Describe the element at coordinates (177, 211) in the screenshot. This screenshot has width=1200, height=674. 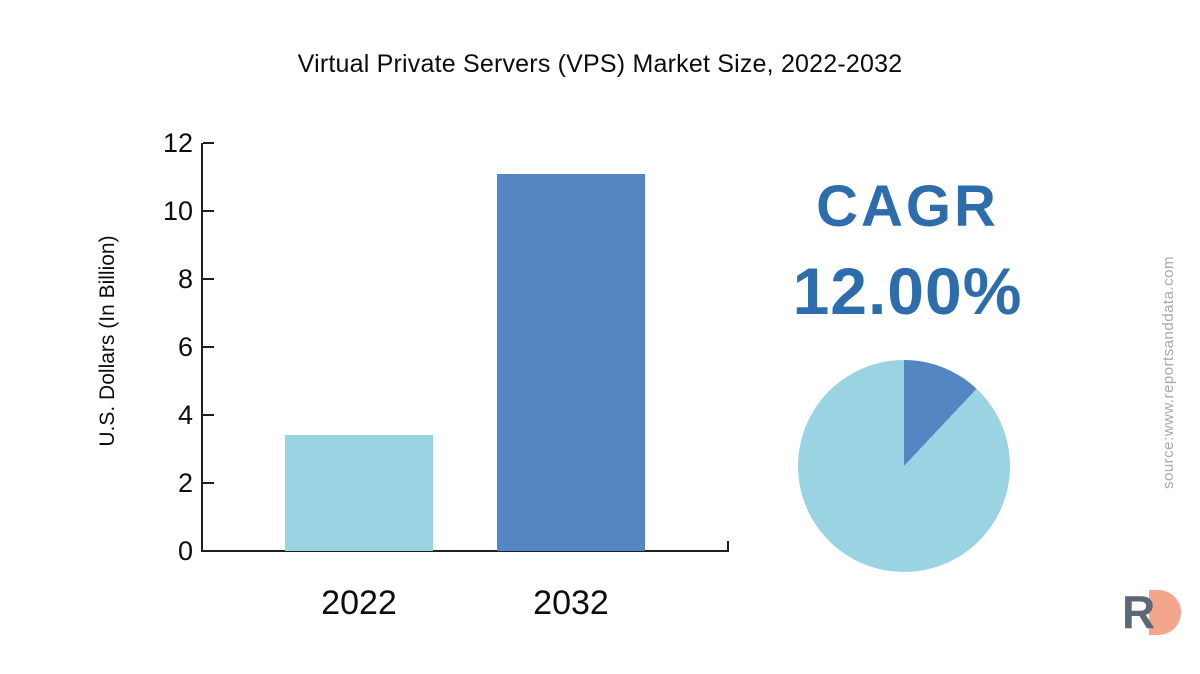
I see `y-tick-label: 10` at that location.